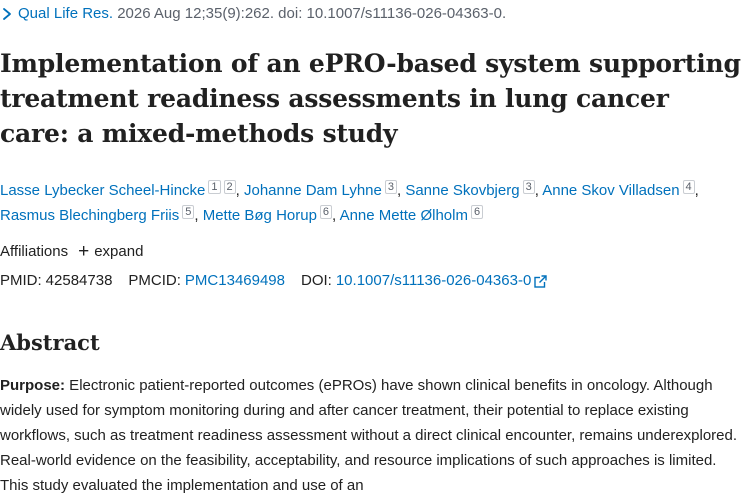 This screenshot has width=750, height=500. What do you see at coordinates (34, 251) in the screenshot?
I see `affiliations-label: Affiliations` at bounding box center [34, 251].